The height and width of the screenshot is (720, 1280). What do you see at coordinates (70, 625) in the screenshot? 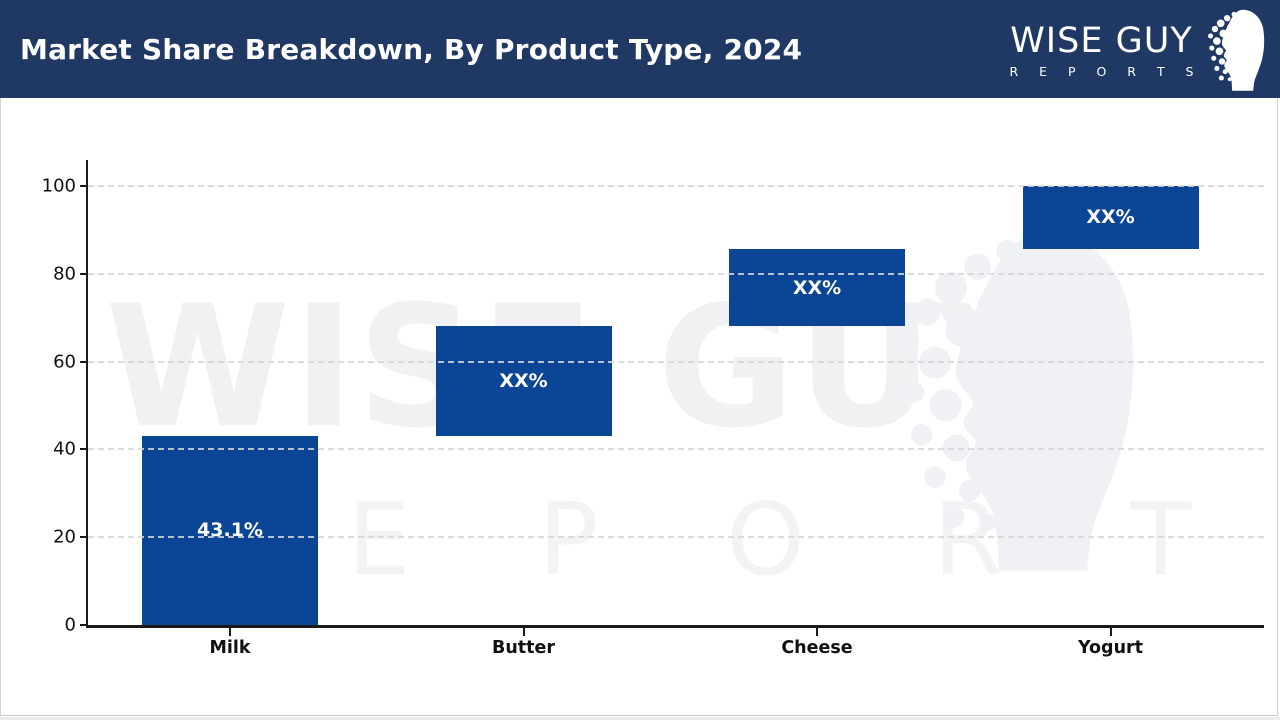
I see `y-tick-label-0: 0` at bounding box center [70, 625].